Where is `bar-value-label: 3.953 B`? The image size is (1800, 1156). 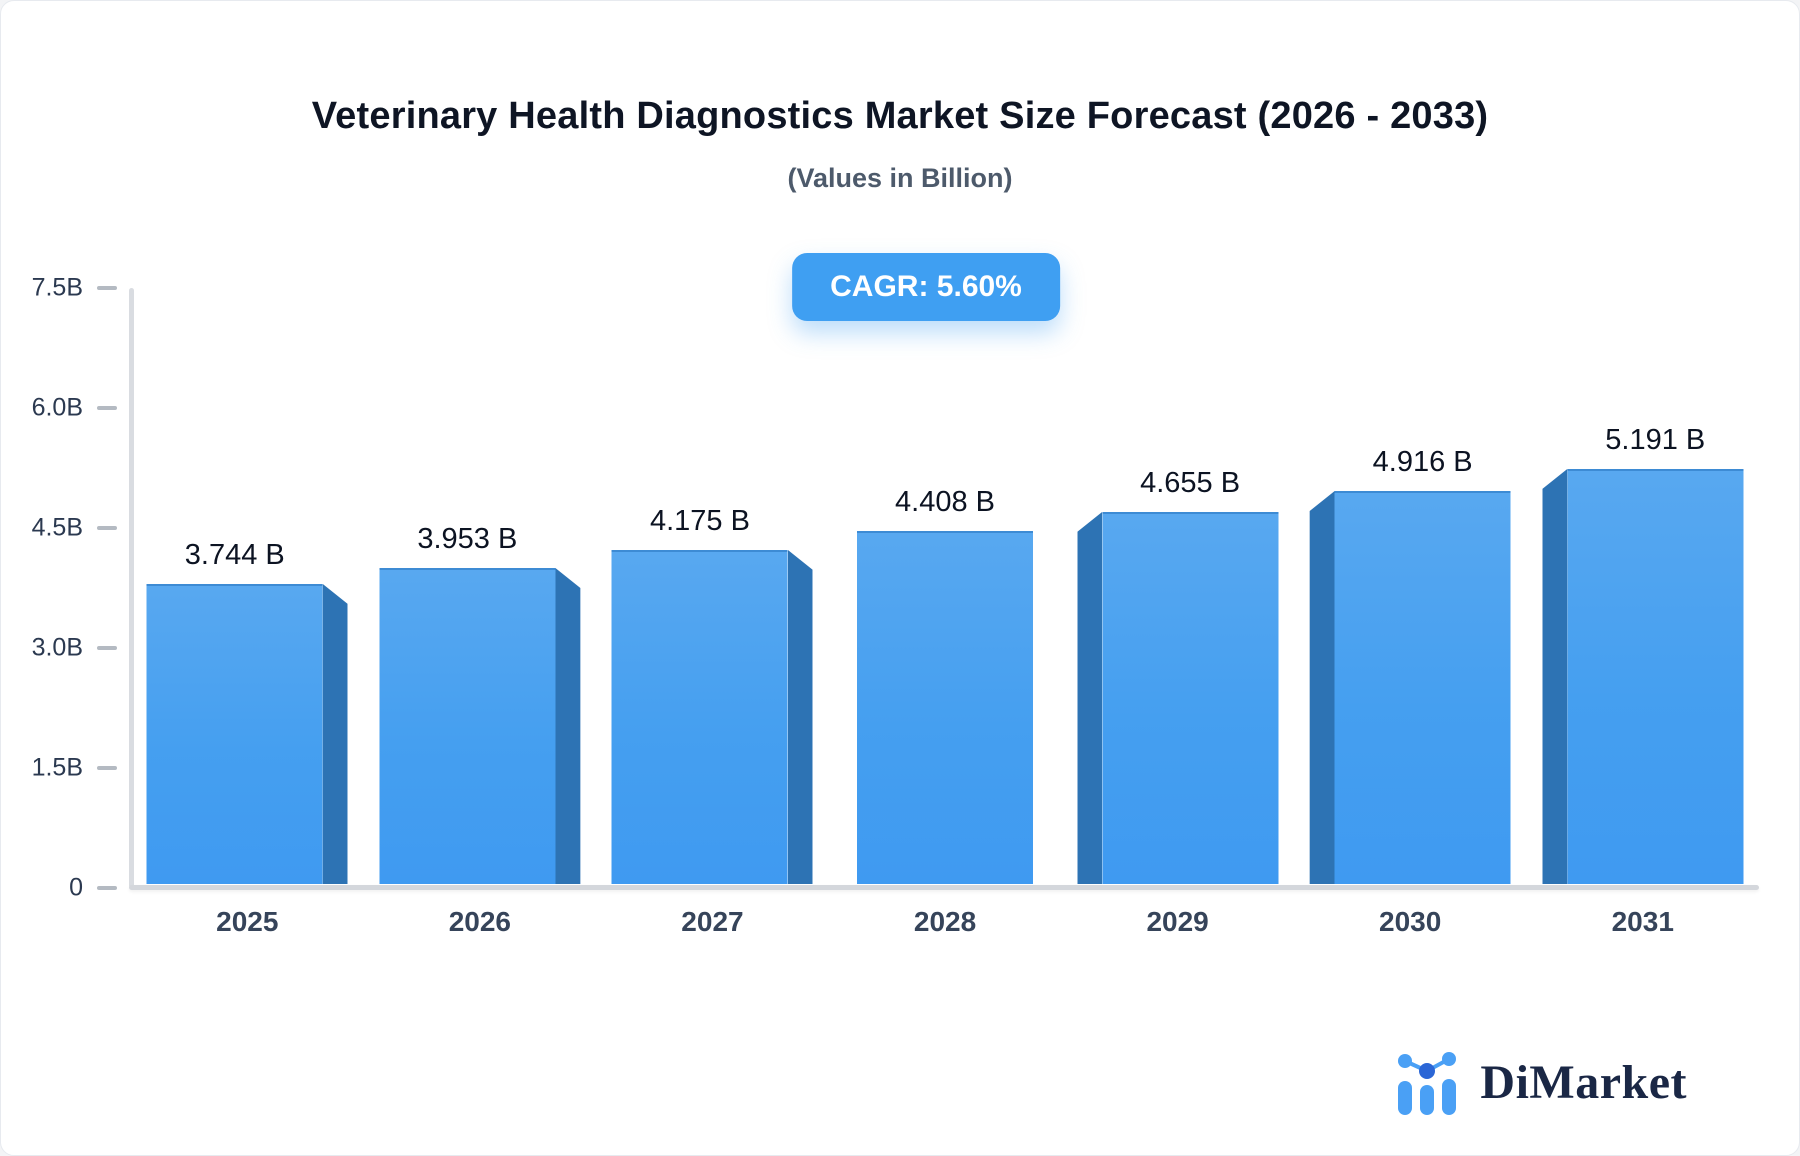 bar-value-label: 3.953 B is located at coordinates (467, 539).